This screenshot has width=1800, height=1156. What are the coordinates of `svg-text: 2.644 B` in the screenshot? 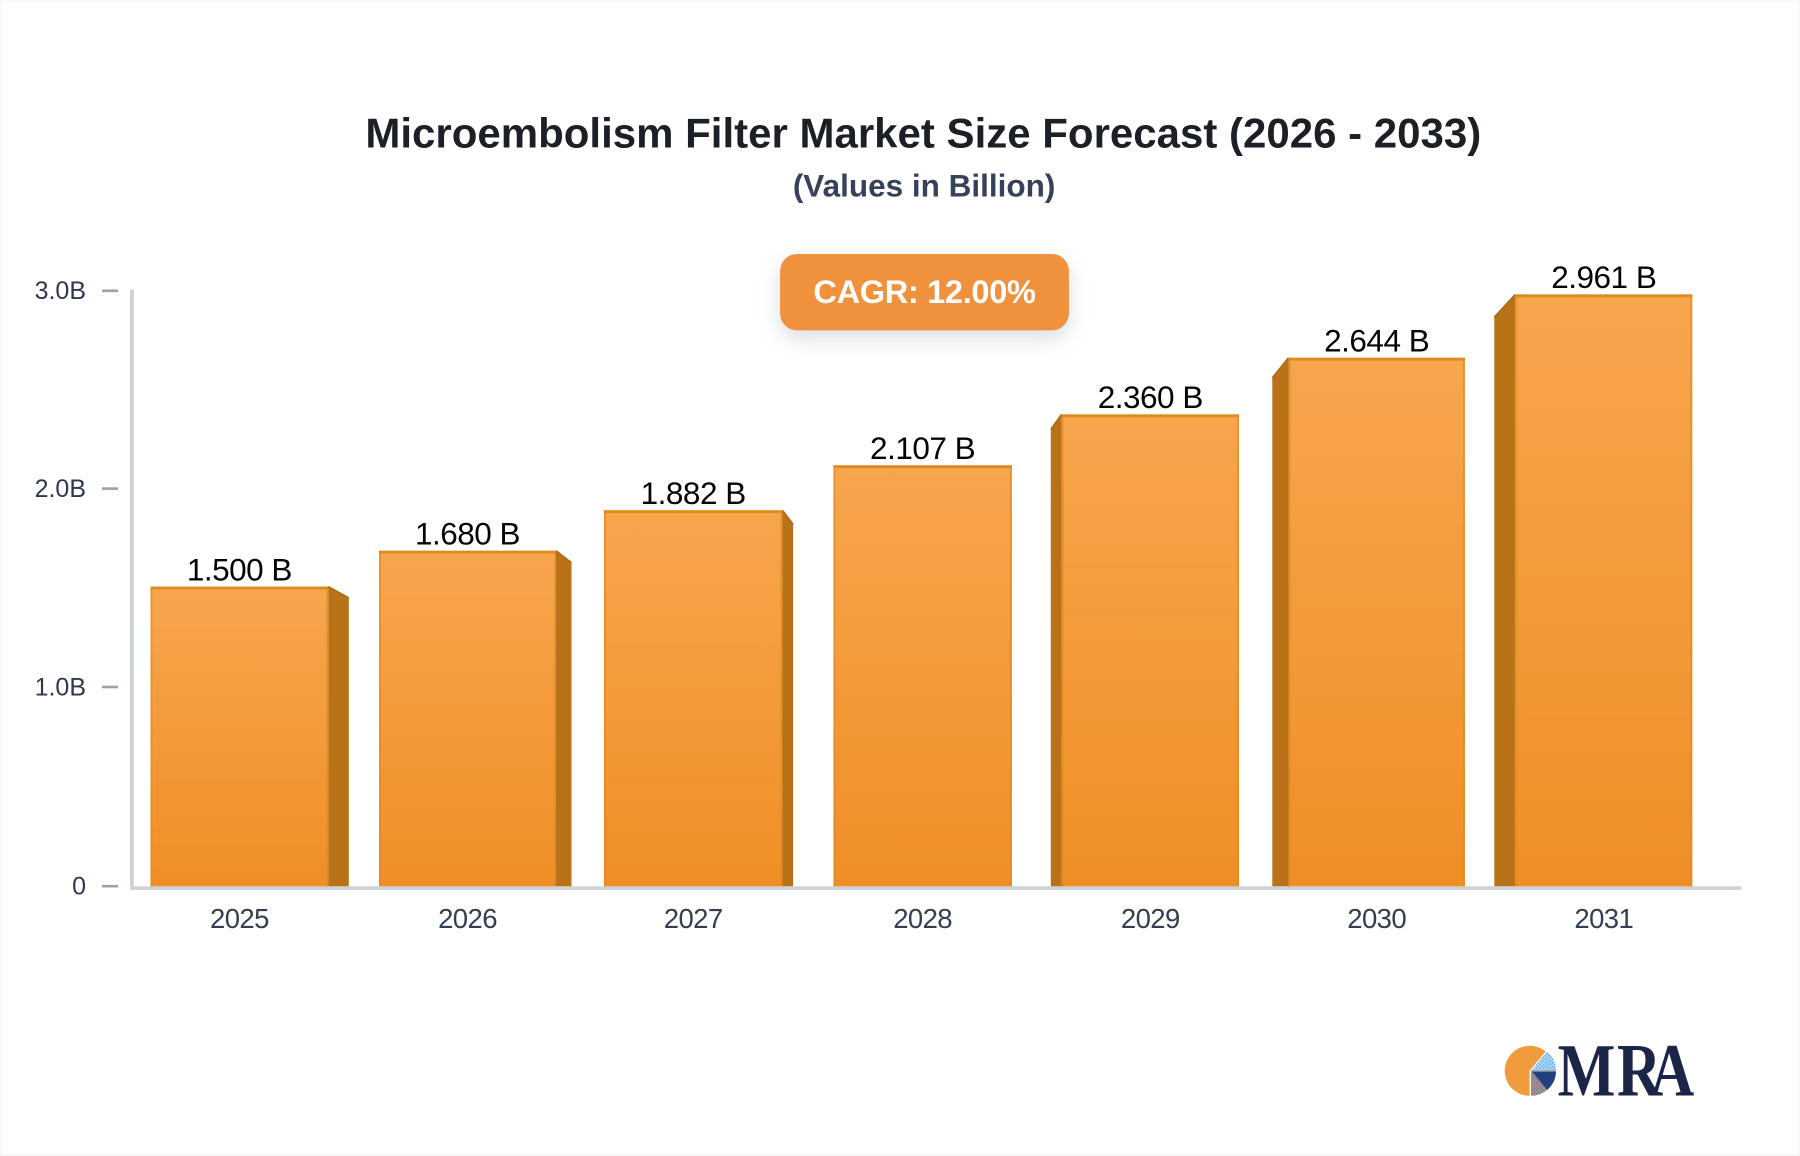 It's located at (1376, 341).